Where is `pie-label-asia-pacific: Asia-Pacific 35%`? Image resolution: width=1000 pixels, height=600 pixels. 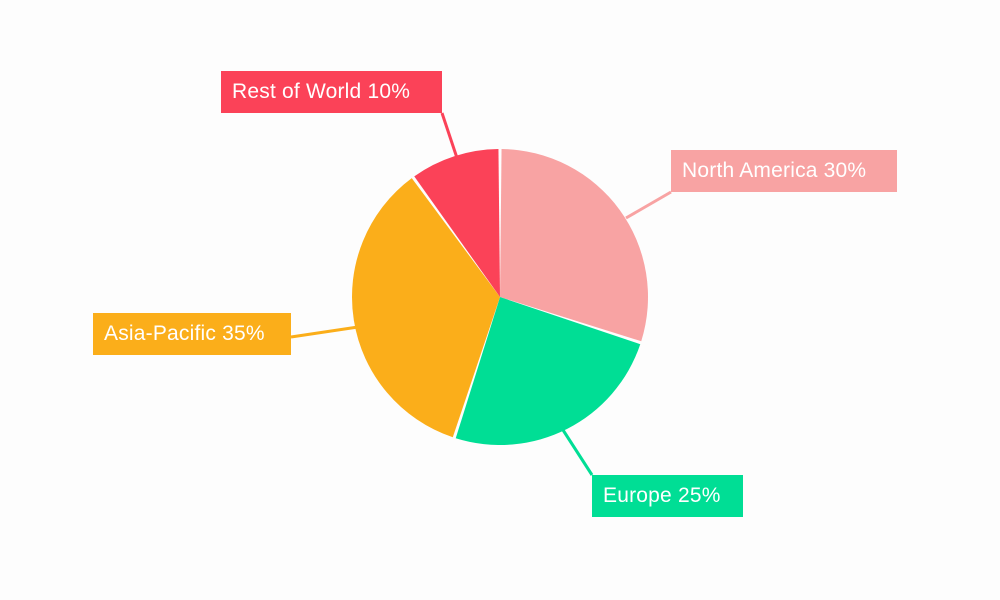 pie-label-asia-pacific: Asia-Pacific 35% is located at coordinates (192, 334).